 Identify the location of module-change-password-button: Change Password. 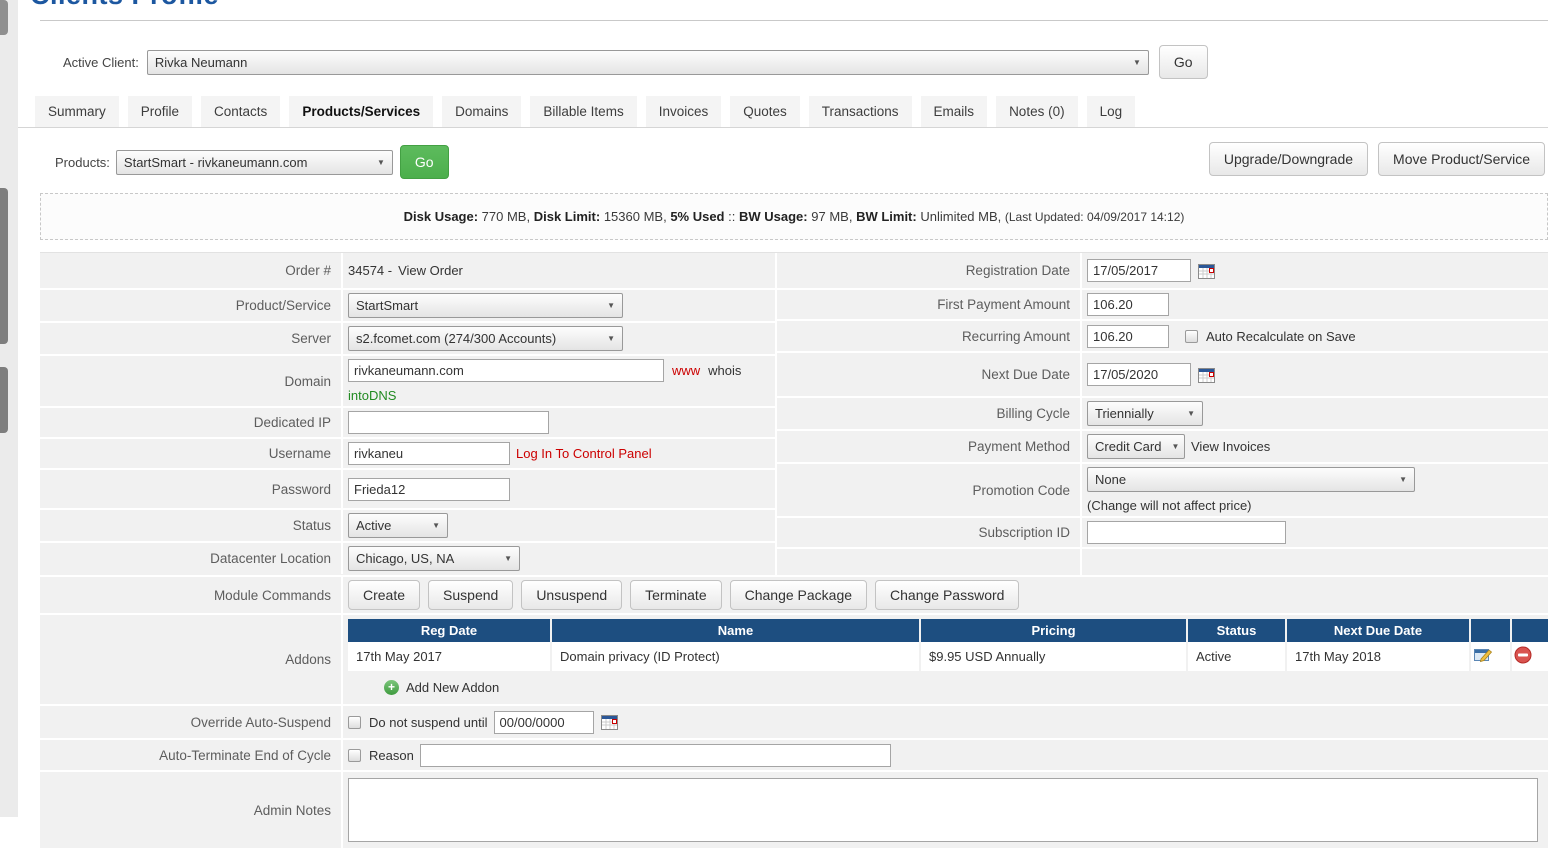
(947, 595).